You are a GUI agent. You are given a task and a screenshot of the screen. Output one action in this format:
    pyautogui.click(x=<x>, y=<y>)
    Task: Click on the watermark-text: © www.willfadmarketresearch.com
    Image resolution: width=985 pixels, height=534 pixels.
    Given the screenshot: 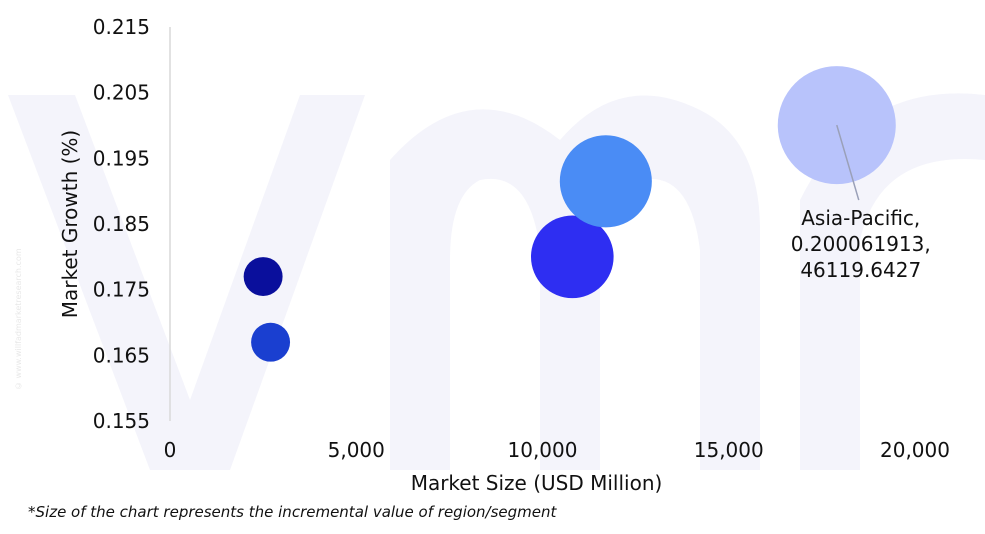 What is the action you would take?
    pyautogui.click(x=18, y=319)
    